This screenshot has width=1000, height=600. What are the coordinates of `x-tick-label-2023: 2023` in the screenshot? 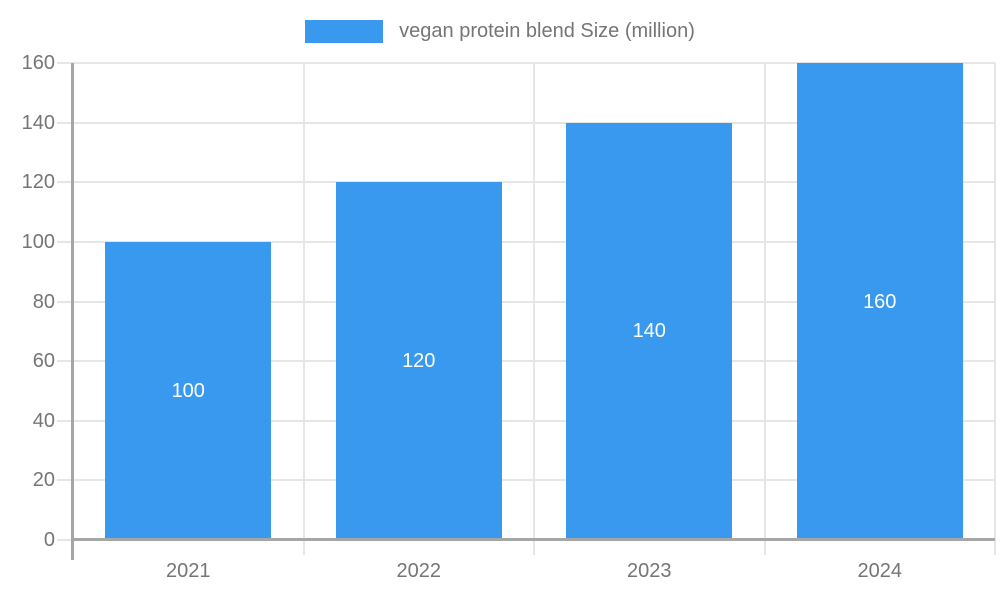 It's located at (649, 571).